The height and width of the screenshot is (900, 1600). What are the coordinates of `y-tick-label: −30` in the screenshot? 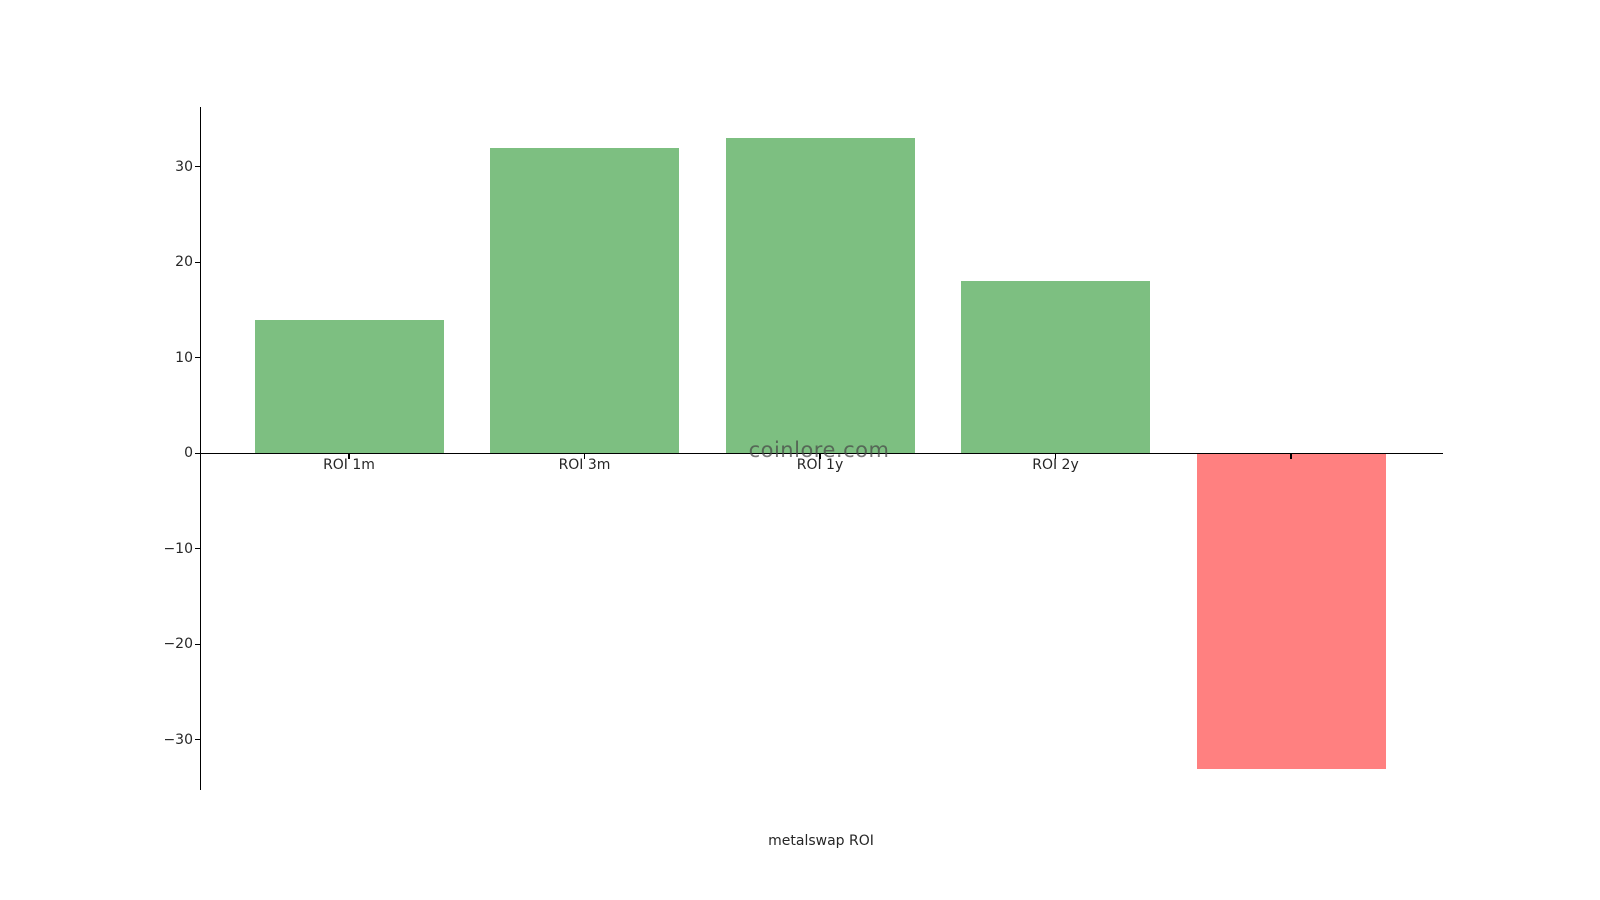 It's located at (178, 739).